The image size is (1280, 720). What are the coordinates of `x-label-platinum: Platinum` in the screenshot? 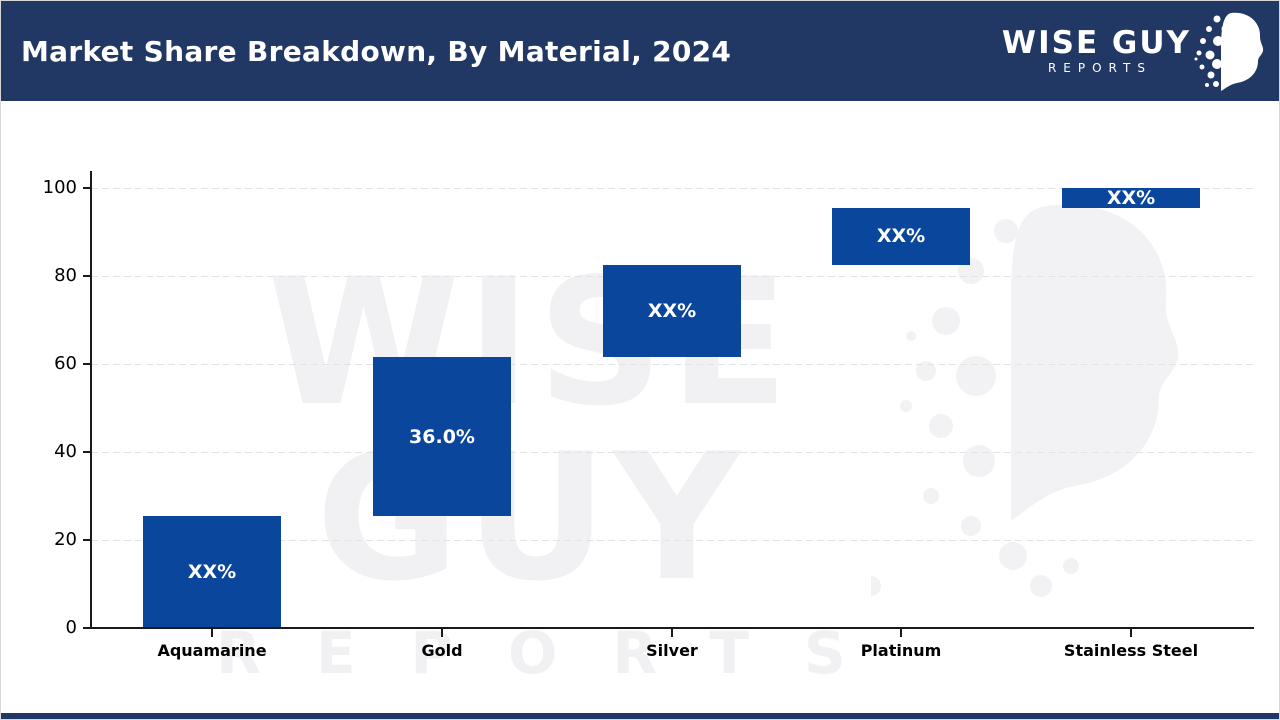 It's located at (901, 650).